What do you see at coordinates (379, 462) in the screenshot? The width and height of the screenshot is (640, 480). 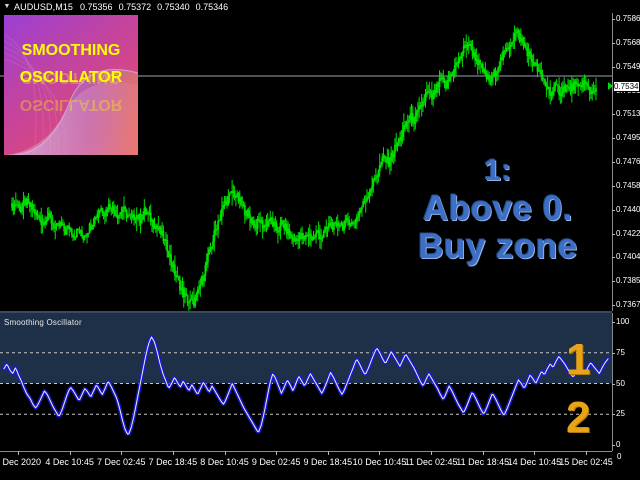 I see `time-tick-label: 10 Dec 10:45` at bounding box center [379, 462].